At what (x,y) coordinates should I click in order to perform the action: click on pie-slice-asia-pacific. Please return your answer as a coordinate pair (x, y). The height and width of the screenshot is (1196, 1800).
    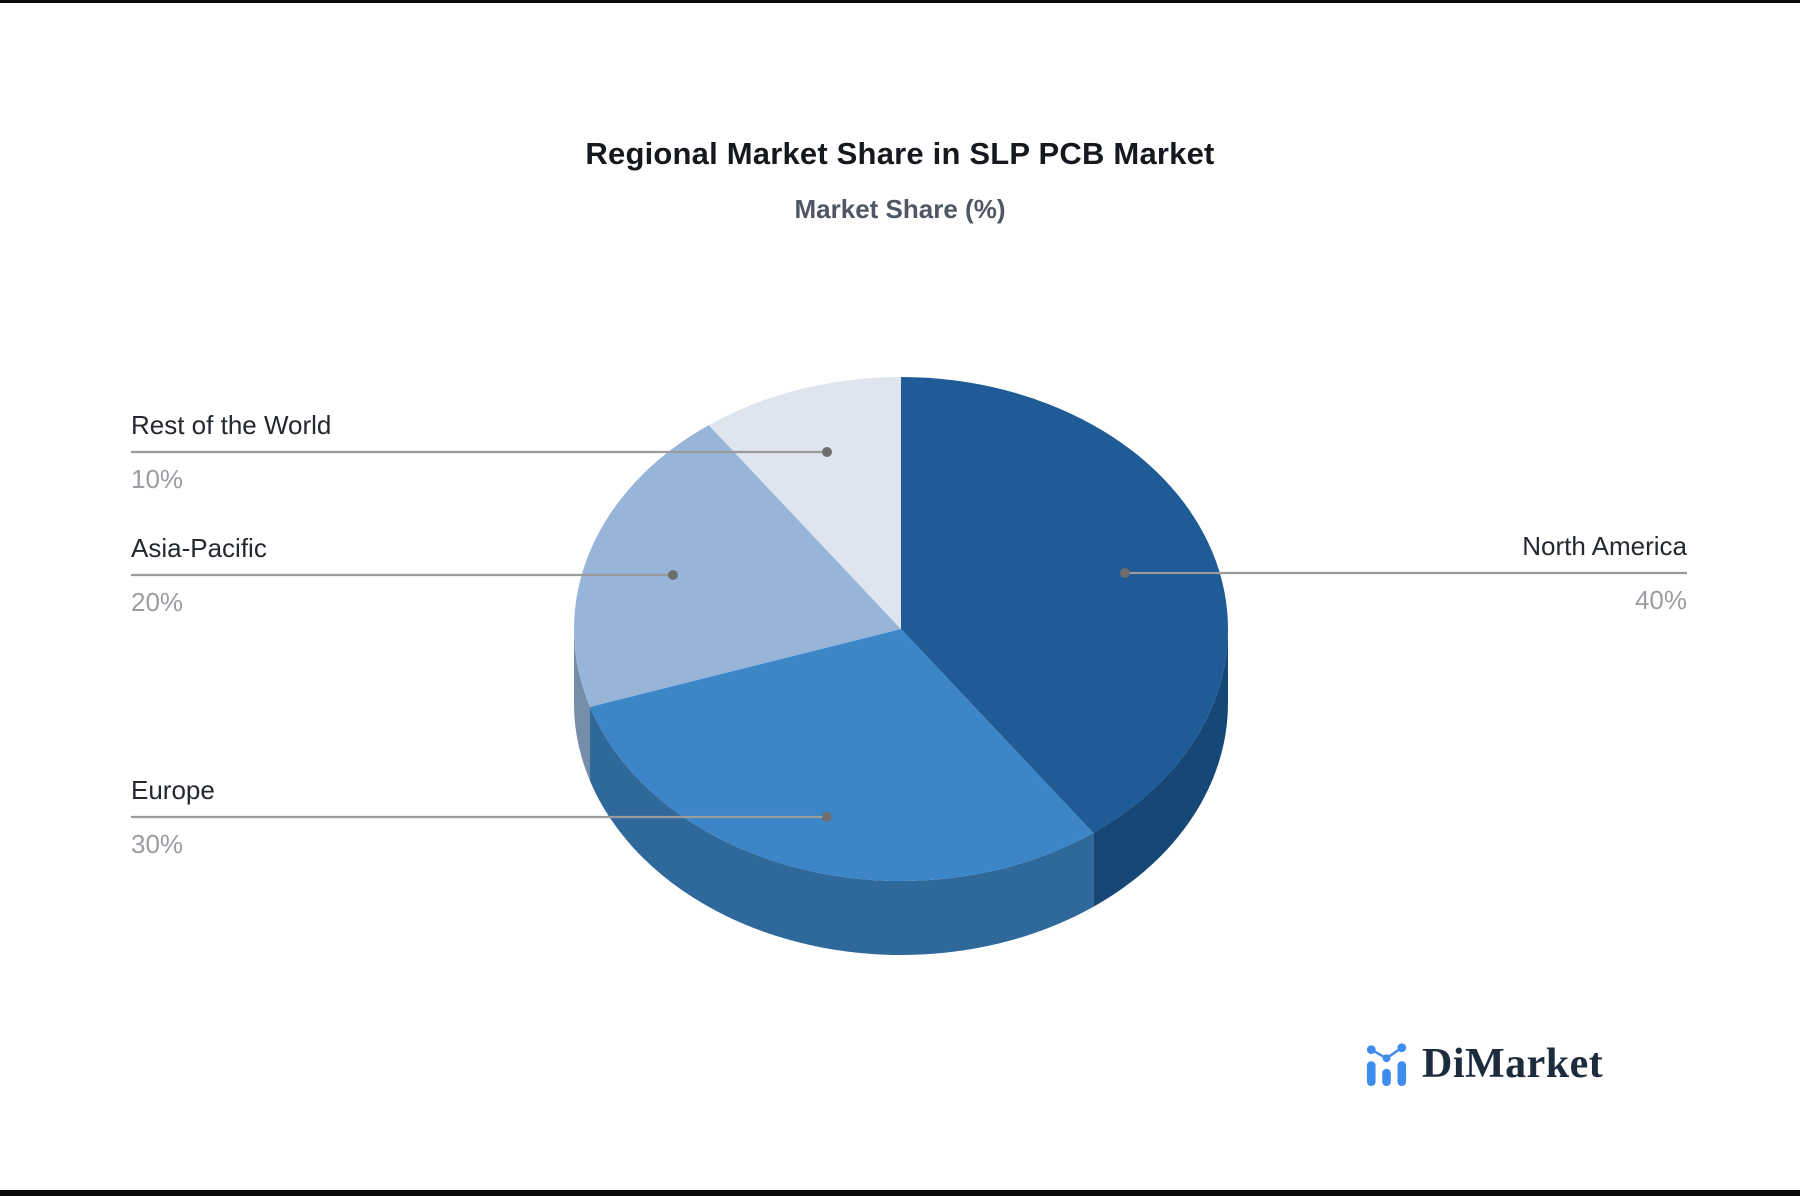
    Looking at the image, I should click on (737, 566).